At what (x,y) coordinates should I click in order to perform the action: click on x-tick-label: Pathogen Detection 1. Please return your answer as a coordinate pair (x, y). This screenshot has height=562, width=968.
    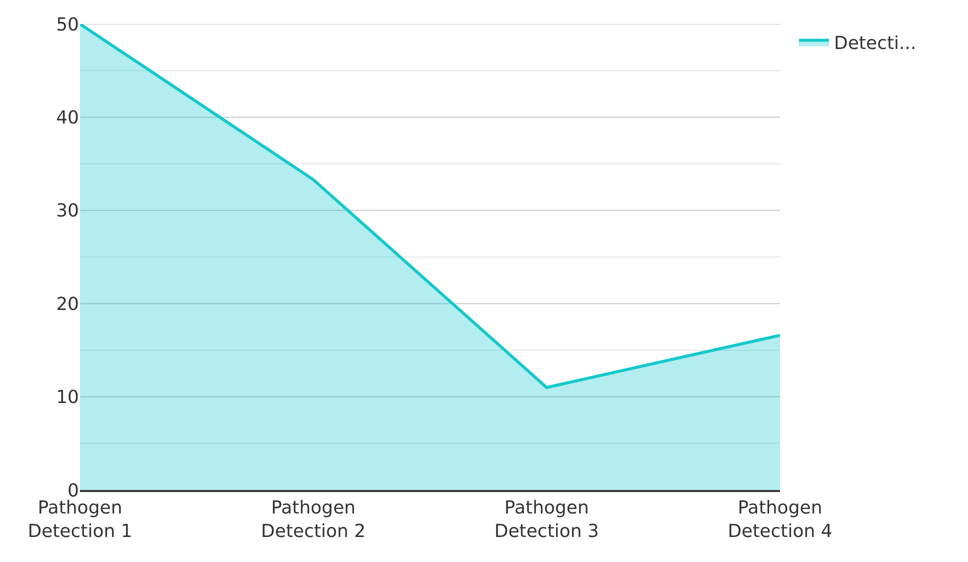
    Looking at the image, I should click on (80, 519).